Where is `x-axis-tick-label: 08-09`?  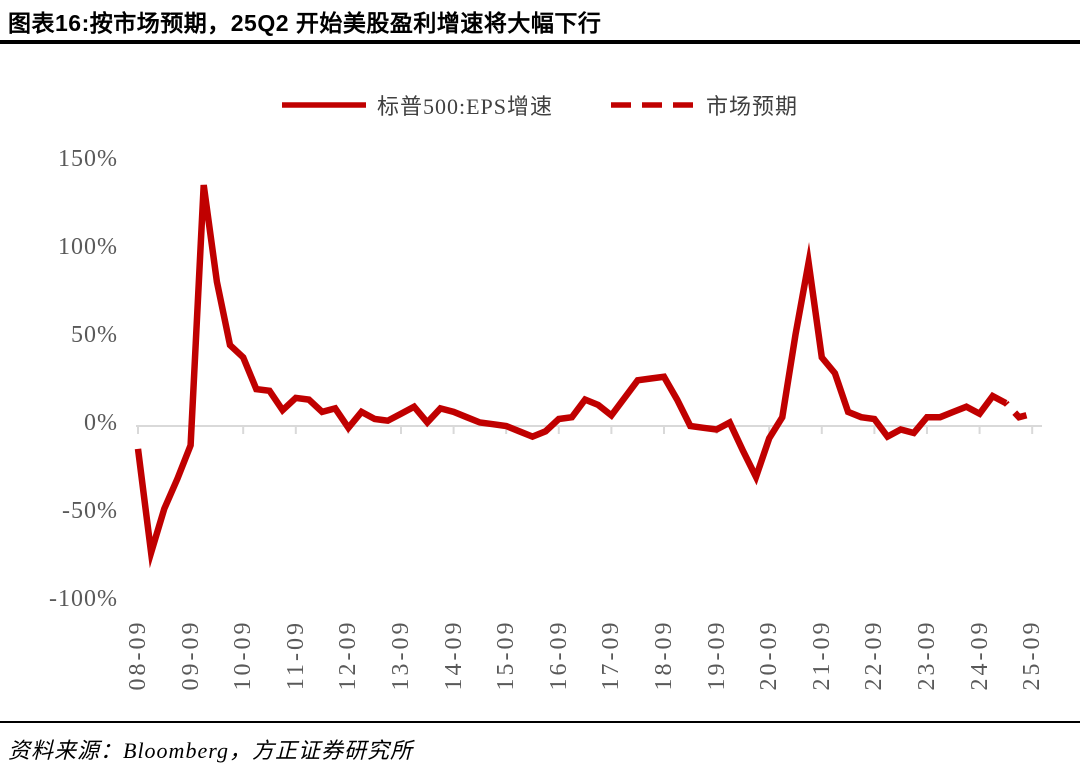
x-axis-tick-label: 08-09 is located at coordinates (138, 655).